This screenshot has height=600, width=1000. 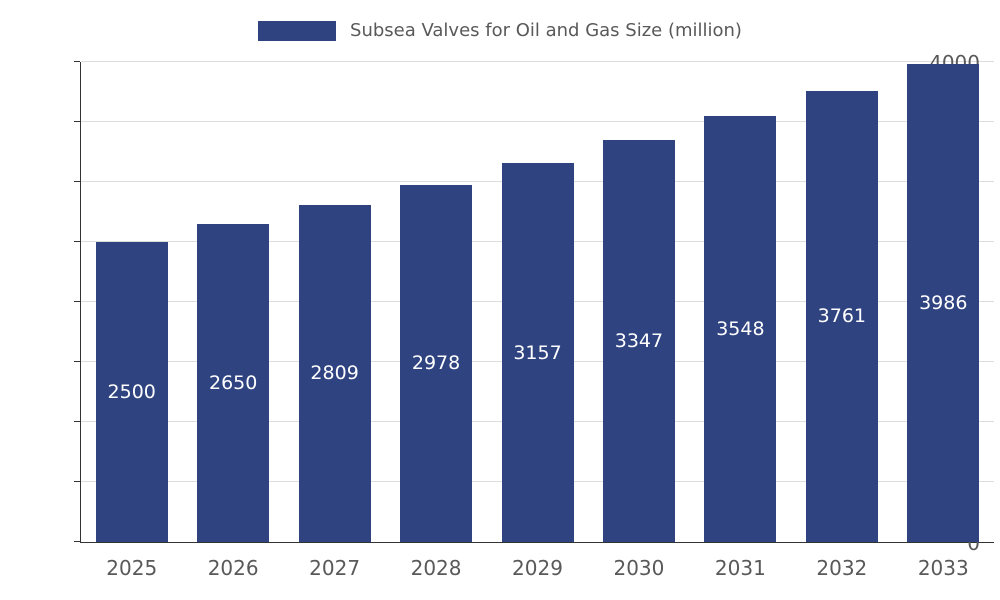 I want to click on x-tick-label: 2025, so click(x=132, y=568).